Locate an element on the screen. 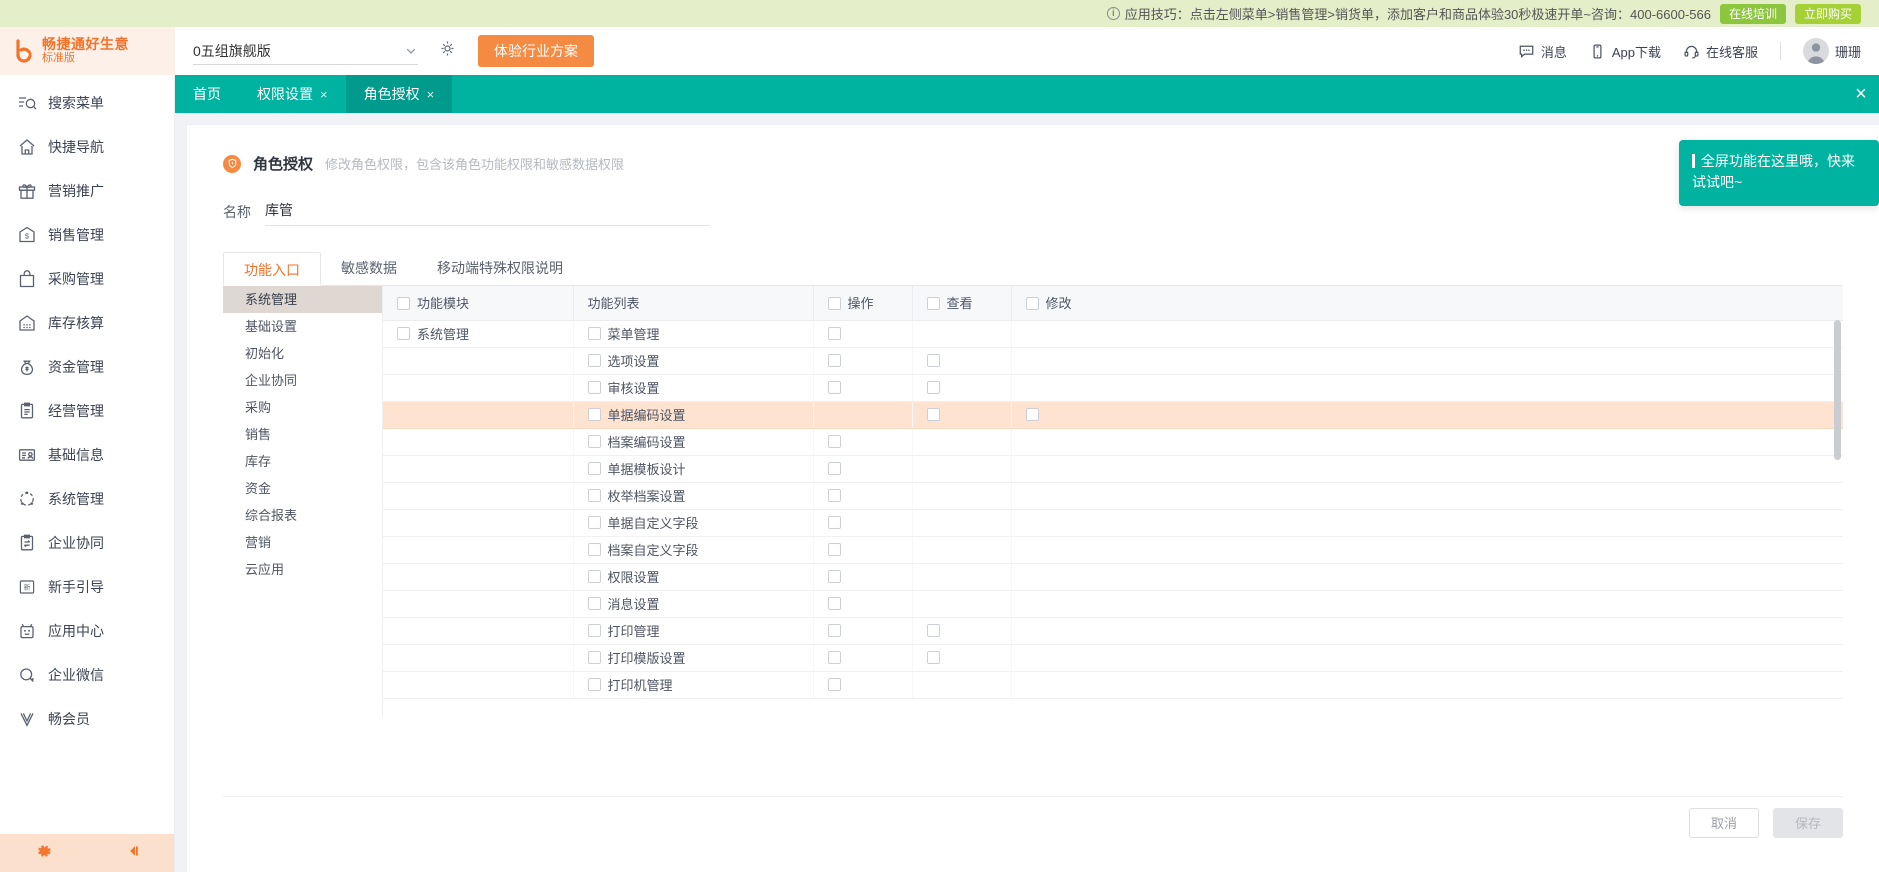 The height and width of the screenshot is (872, 1879). tree-item-cloud-apps: 云应用 is located at coordinates (265, 569).